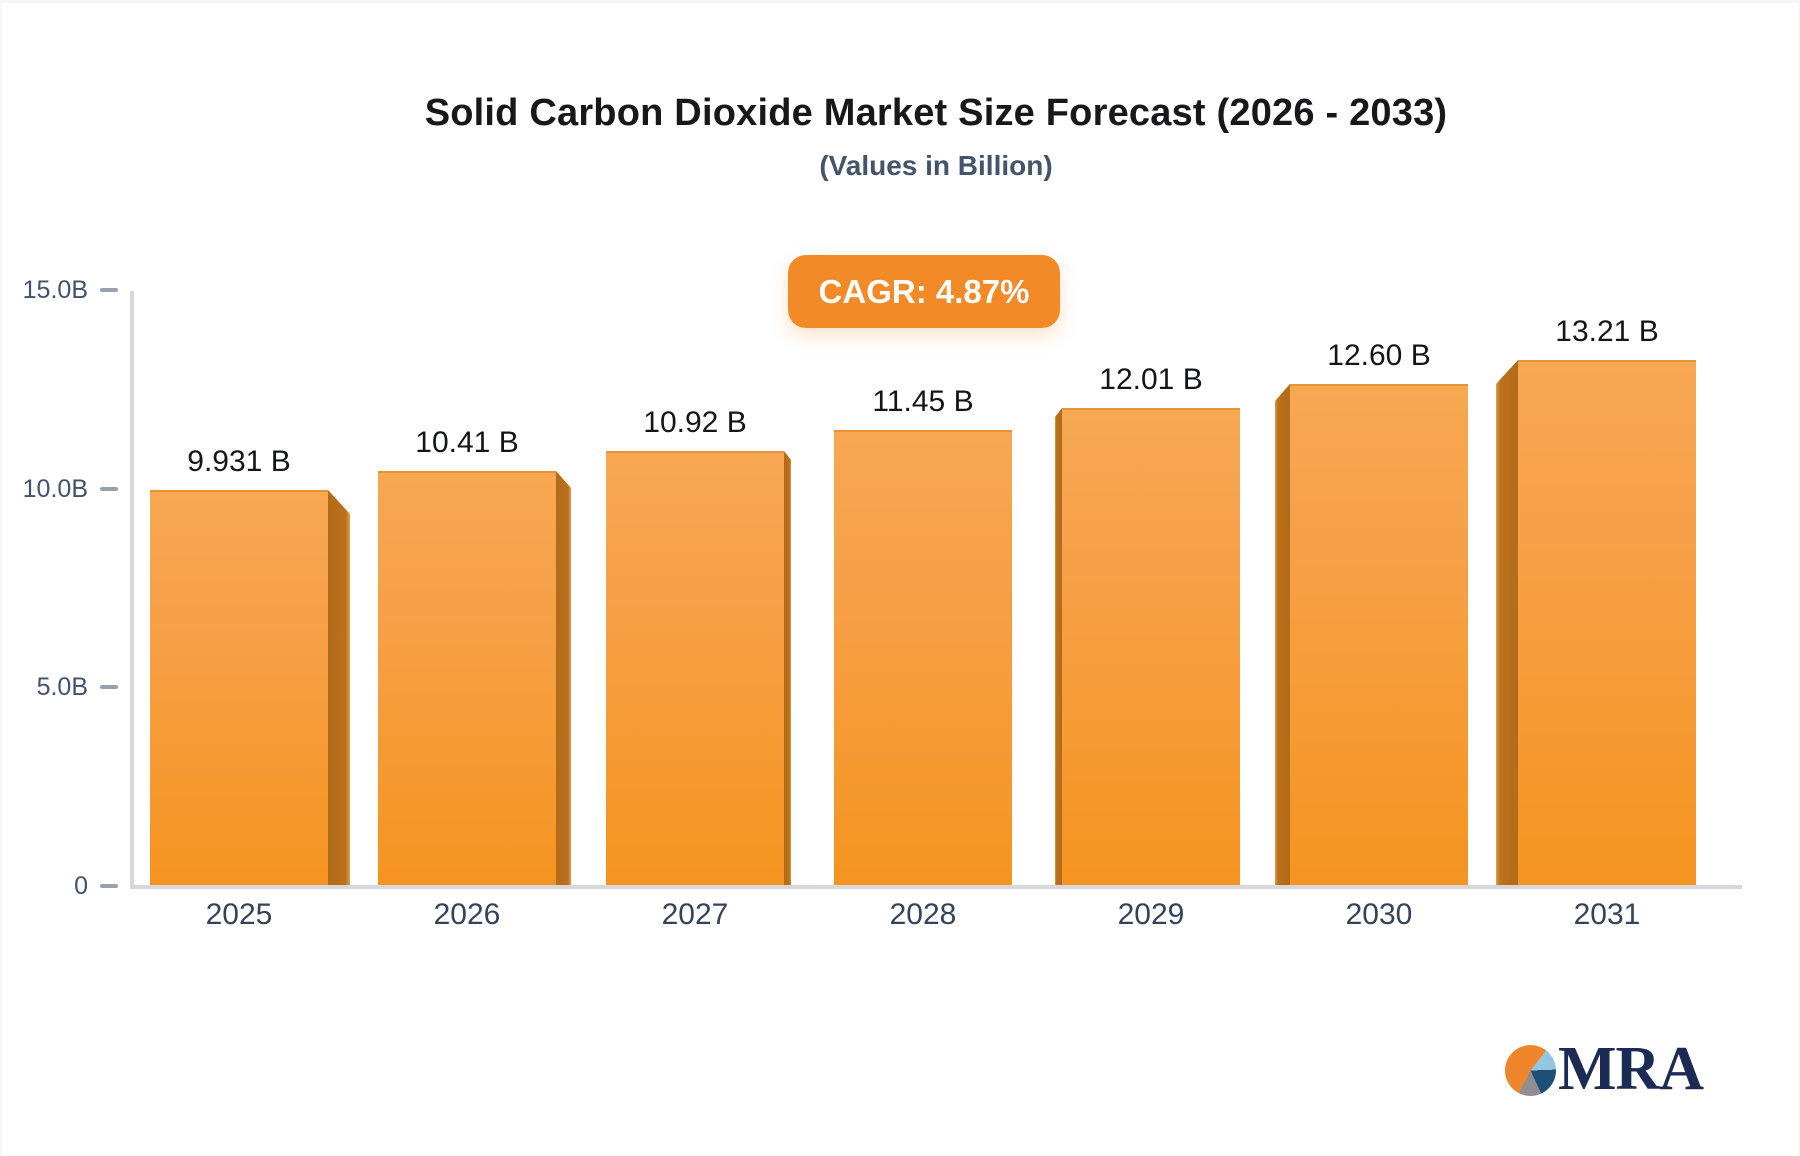 The width and height of the screenshot is (1800, 1156). Describe the element at coordinates (1530, 1070) in the screenshot. I see `pie-chart-logo-icon` at that location.